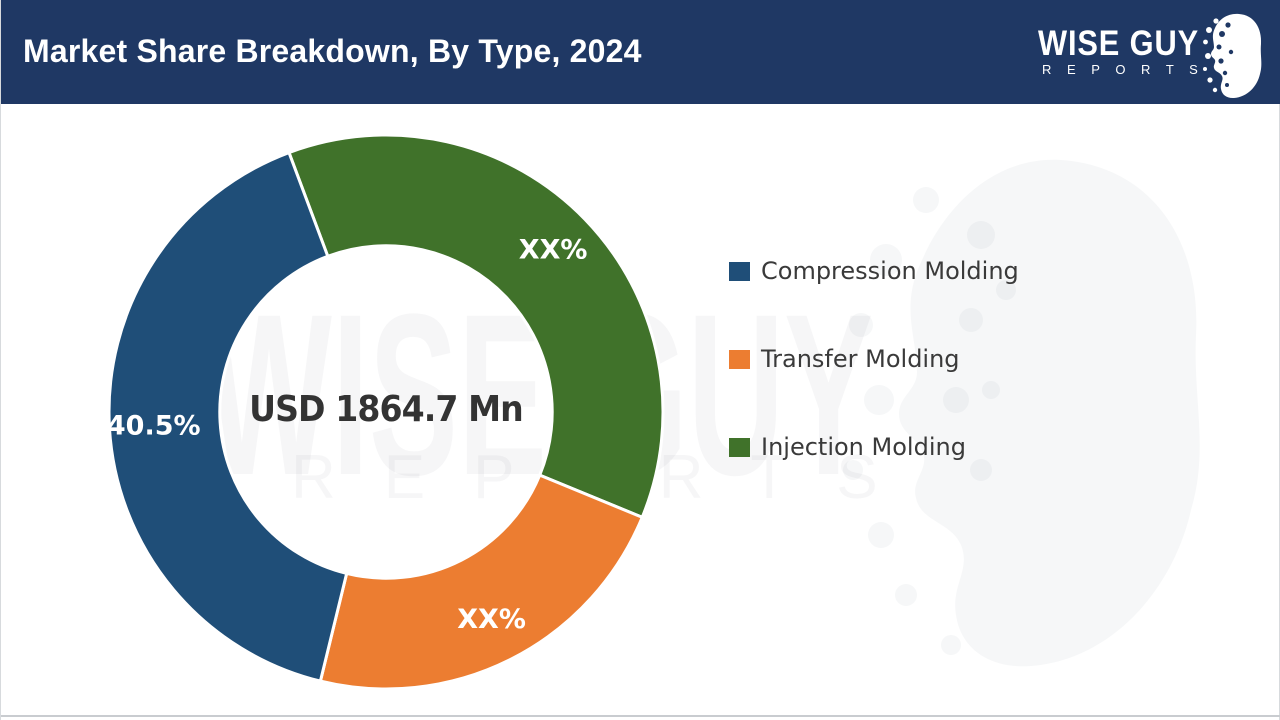 This screenshot has width=1280, height=720. I want to click on legend-label: Injection Molding, so click(863, 447).